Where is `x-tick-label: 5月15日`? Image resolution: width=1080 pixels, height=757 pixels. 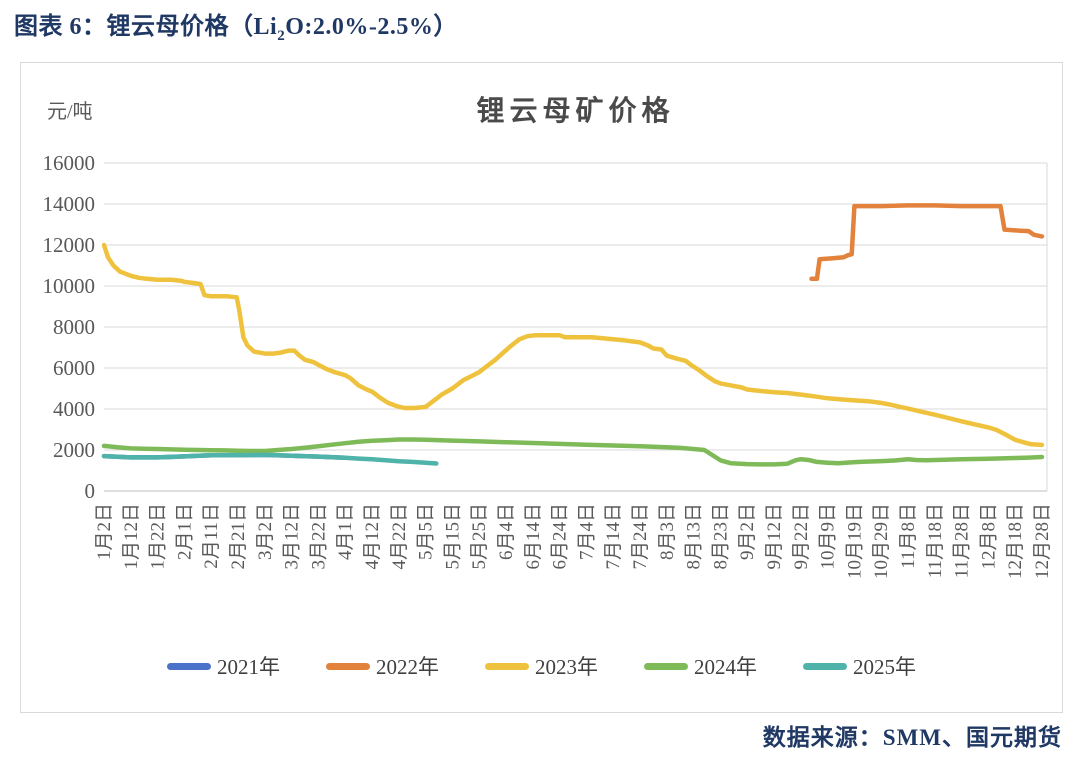
x-tick-label: 5月15日 is located at coordinates (452, 536).